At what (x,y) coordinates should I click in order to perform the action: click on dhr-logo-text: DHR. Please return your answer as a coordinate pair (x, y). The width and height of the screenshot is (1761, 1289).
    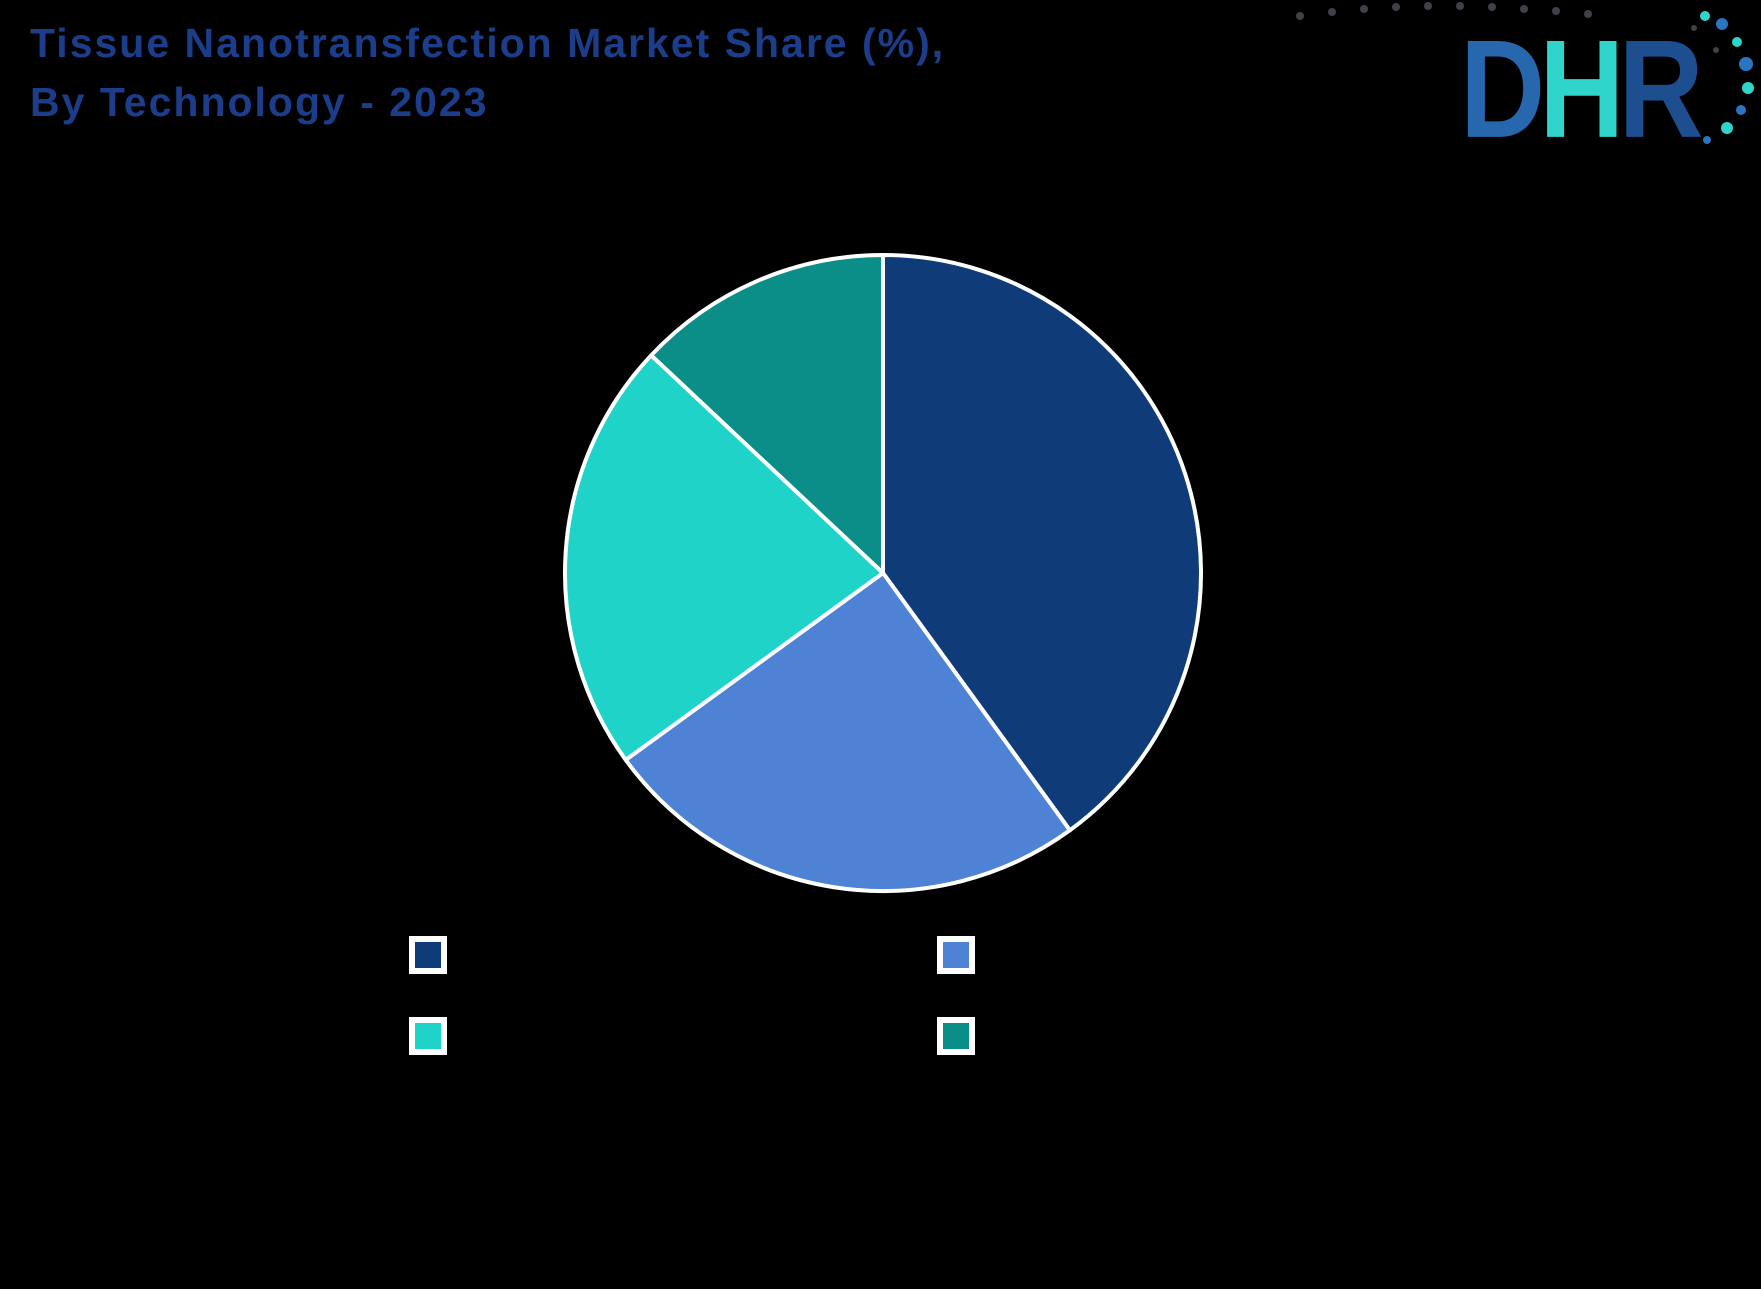
    Looking at the image, I should click on (1582, 89).